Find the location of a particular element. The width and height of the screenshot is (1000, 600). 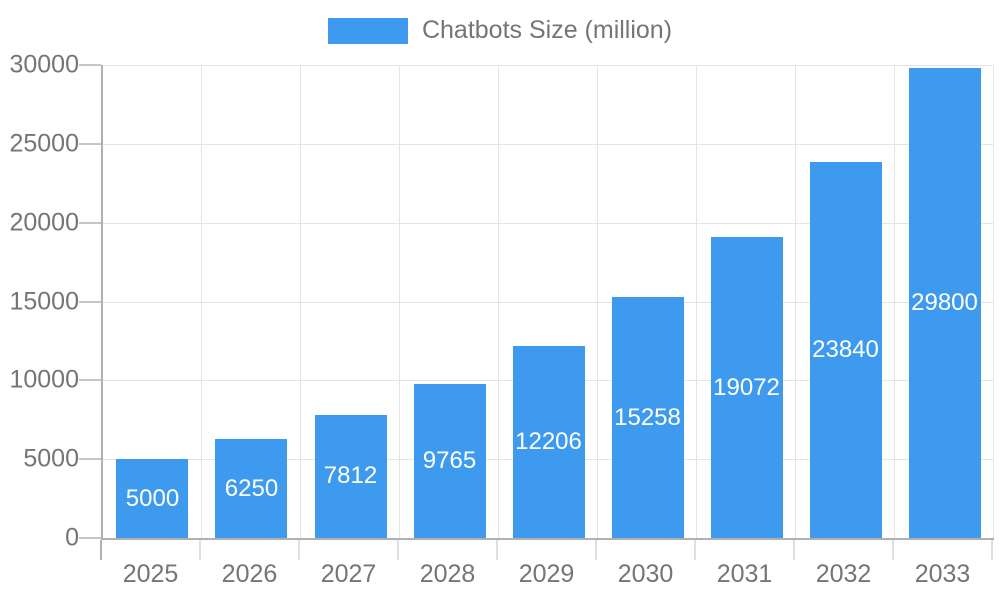

x-axis-tick-label: 2033 is located at coordinates (942, 574).